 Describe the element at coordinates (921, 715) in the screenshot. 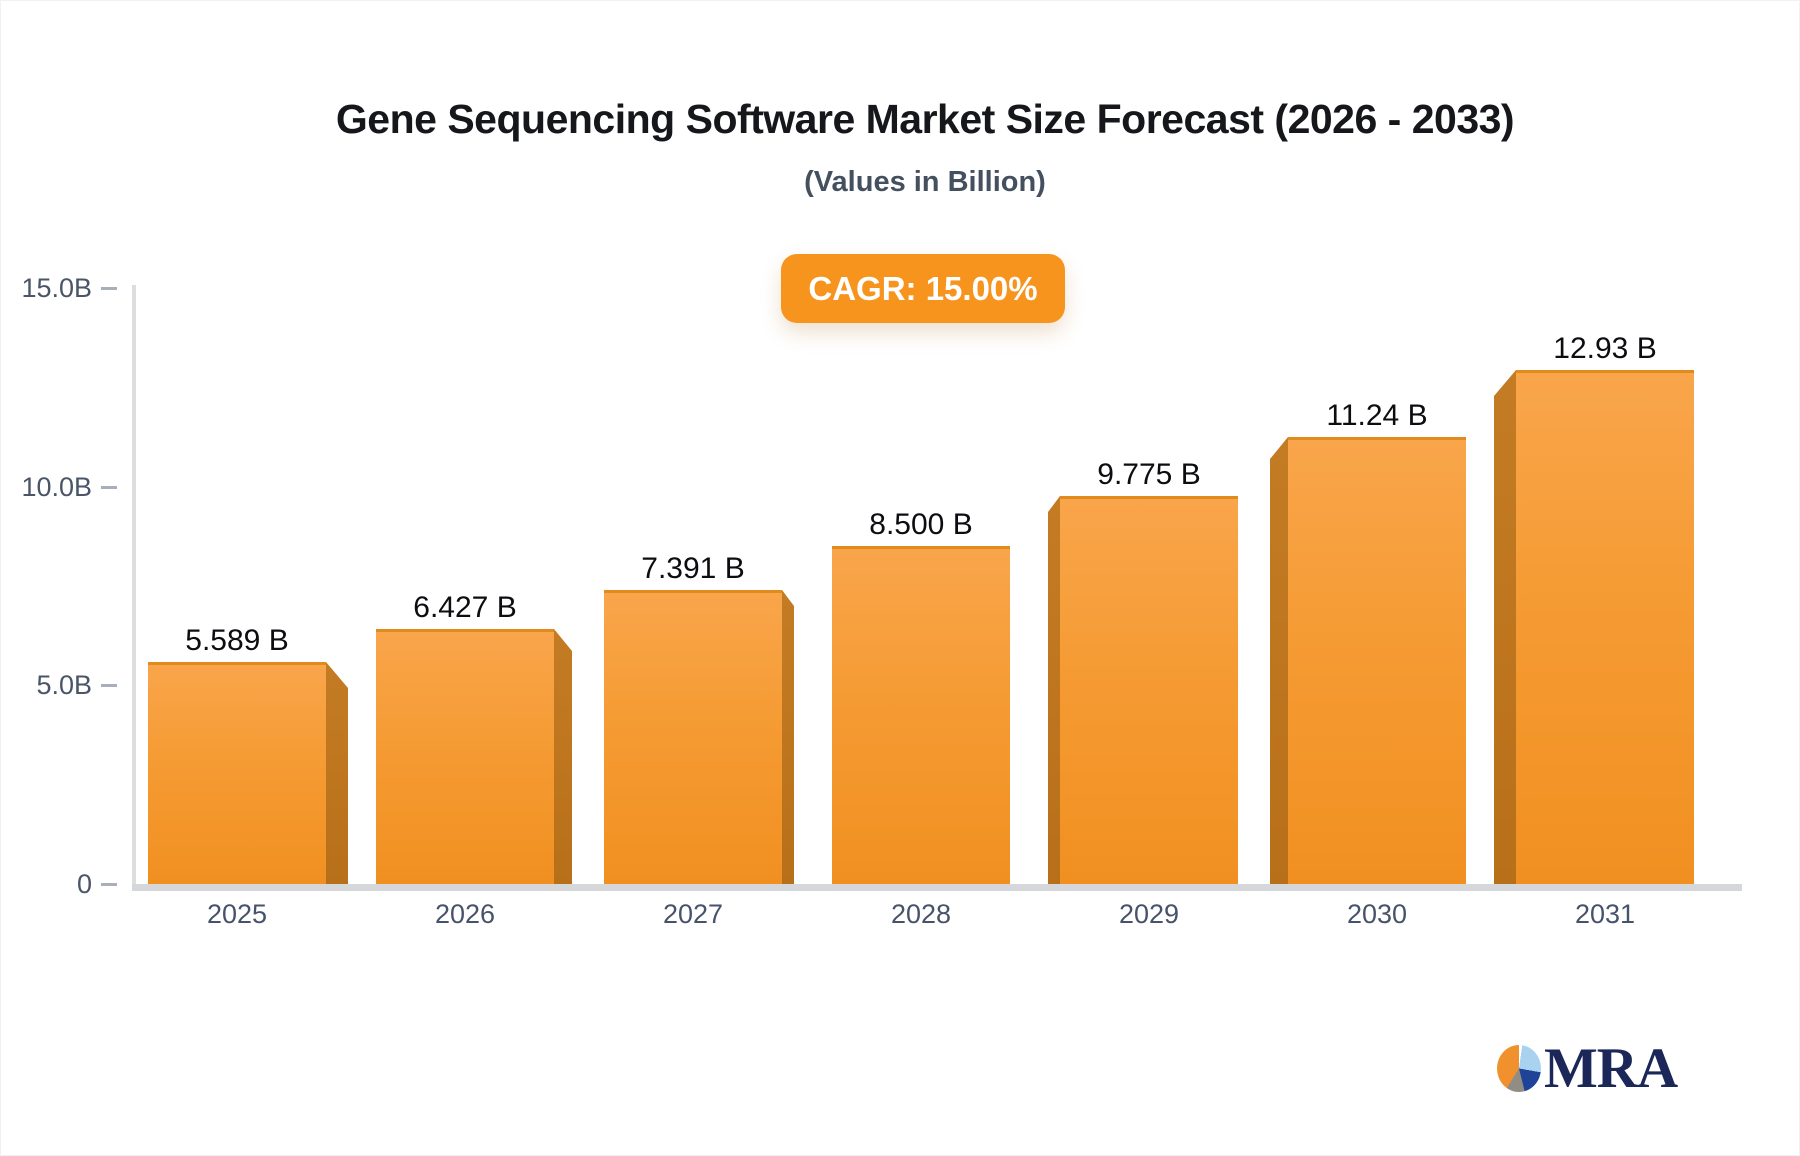

I see `bar-2028` at that location.